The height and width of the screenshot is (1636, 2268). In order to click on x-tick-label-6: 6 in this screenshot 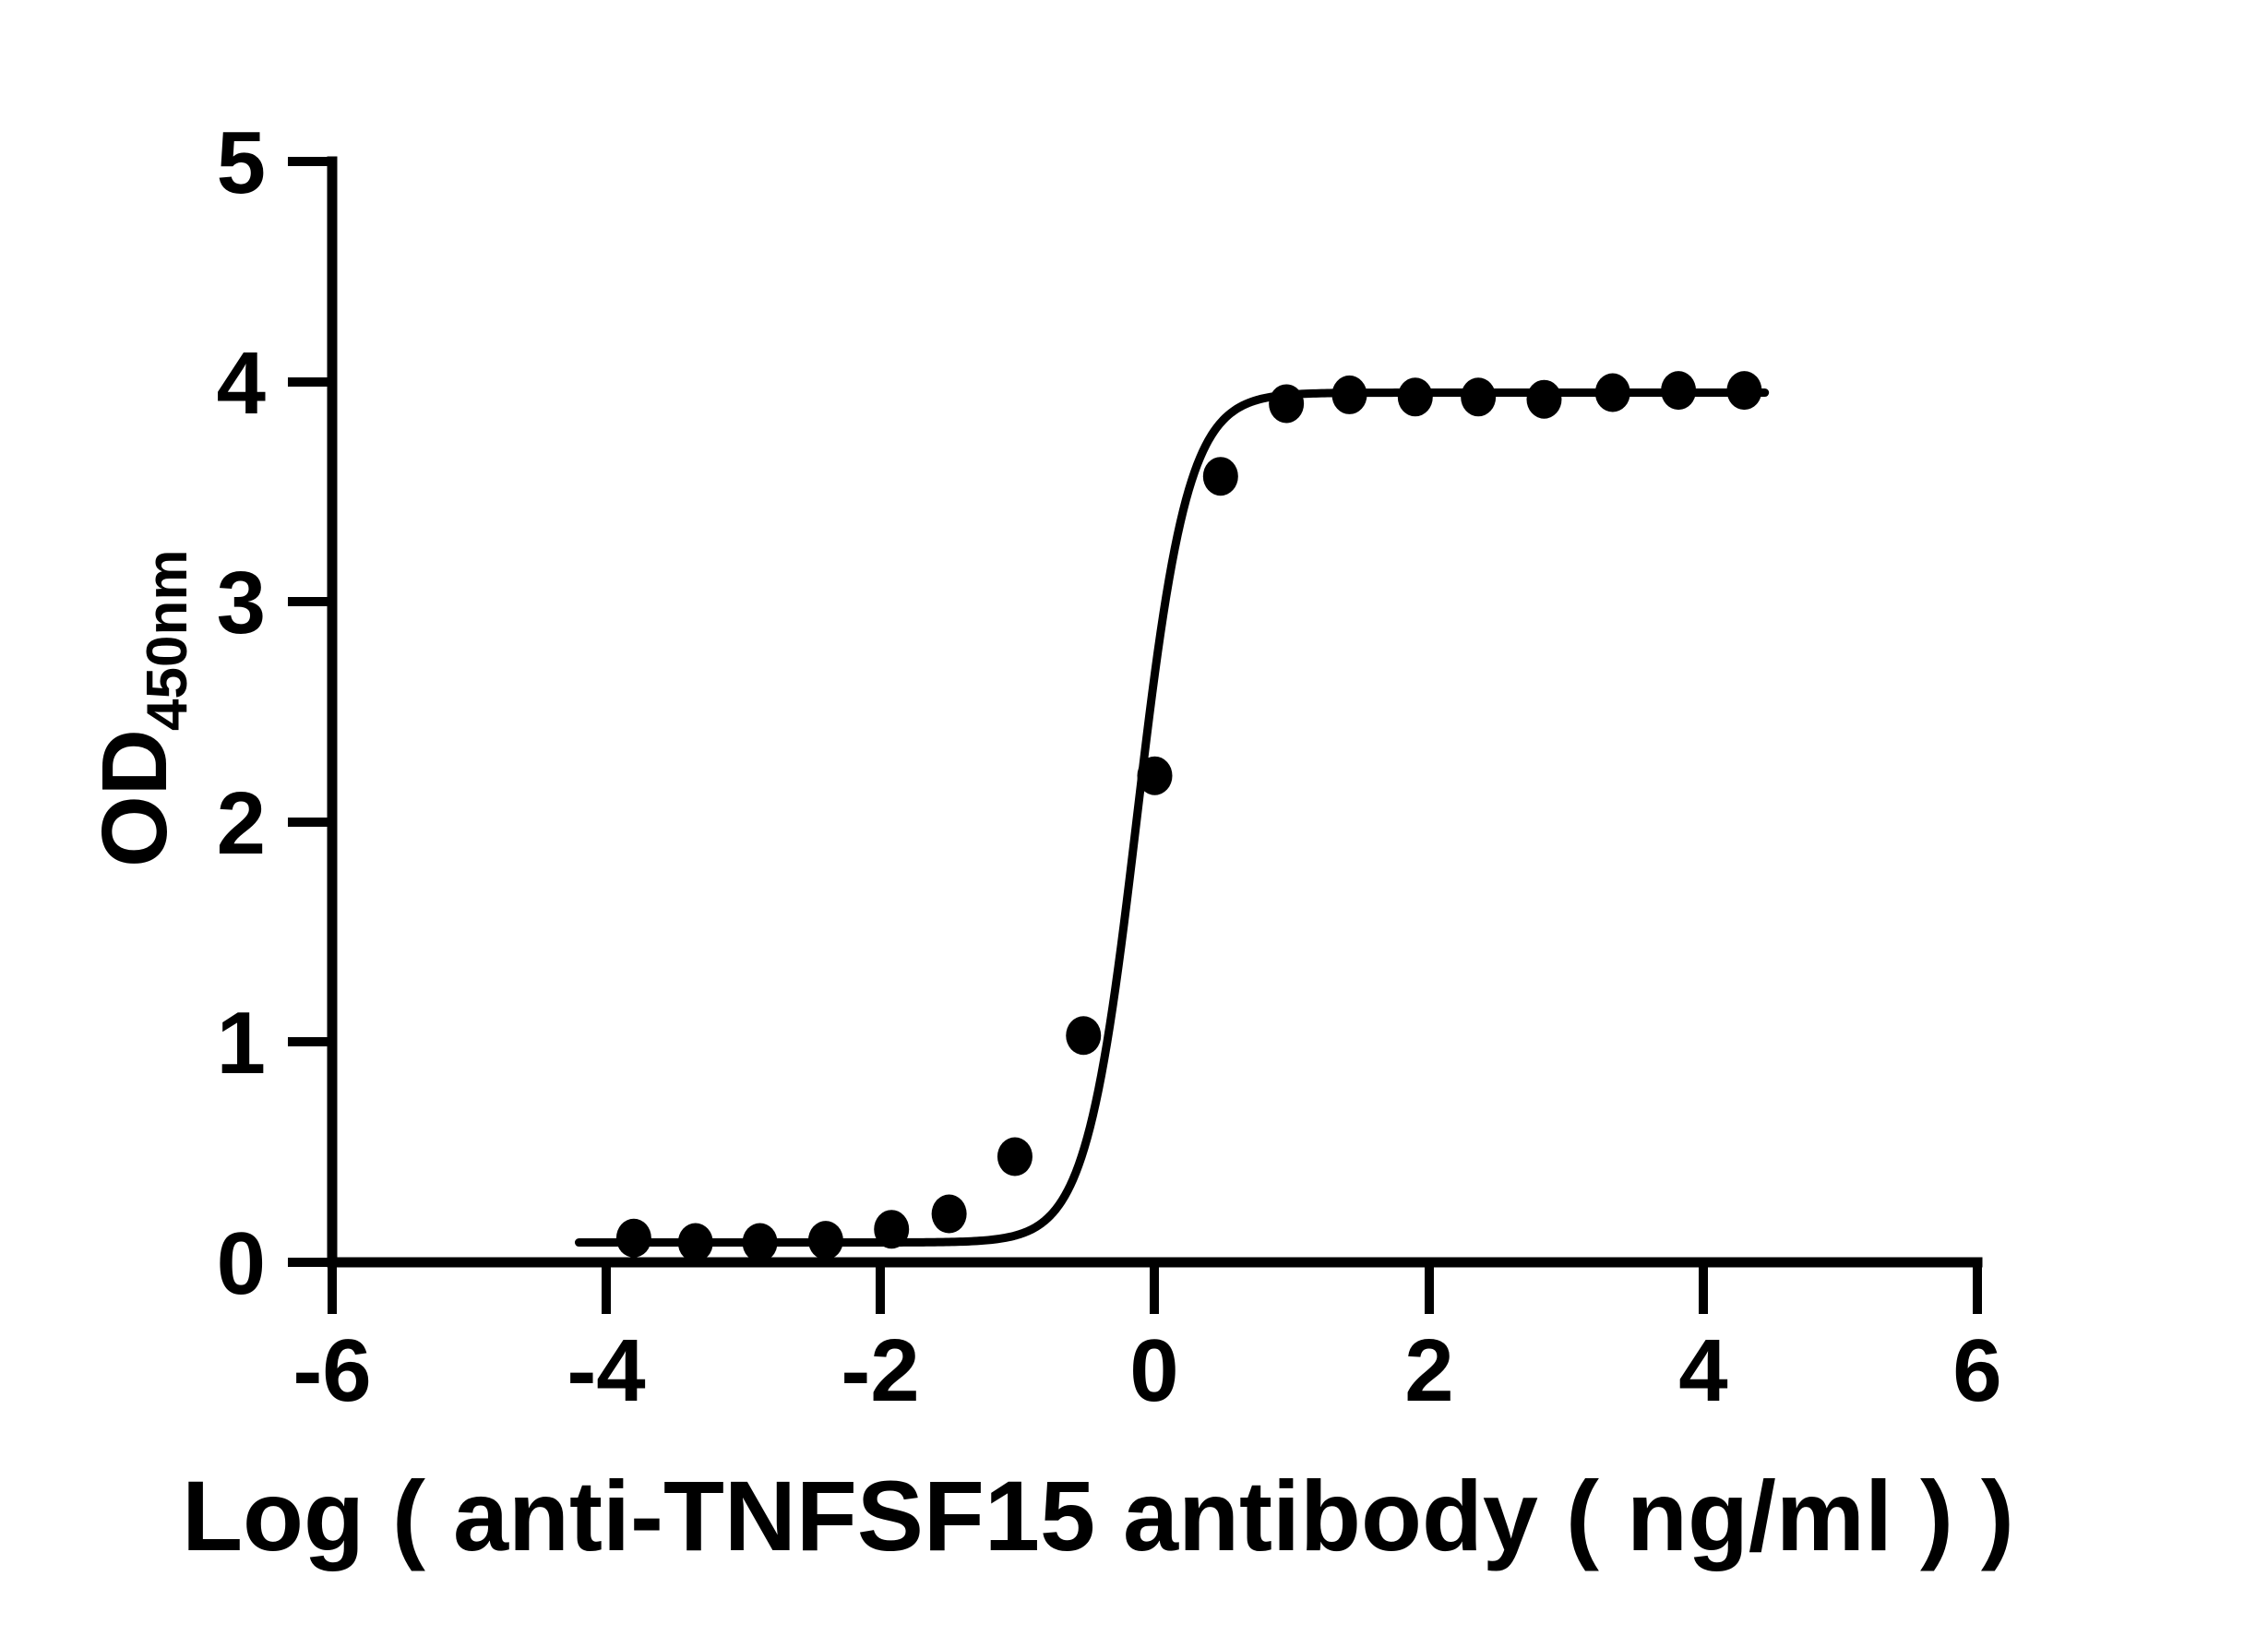, I will do `click(1976, 1370)`.